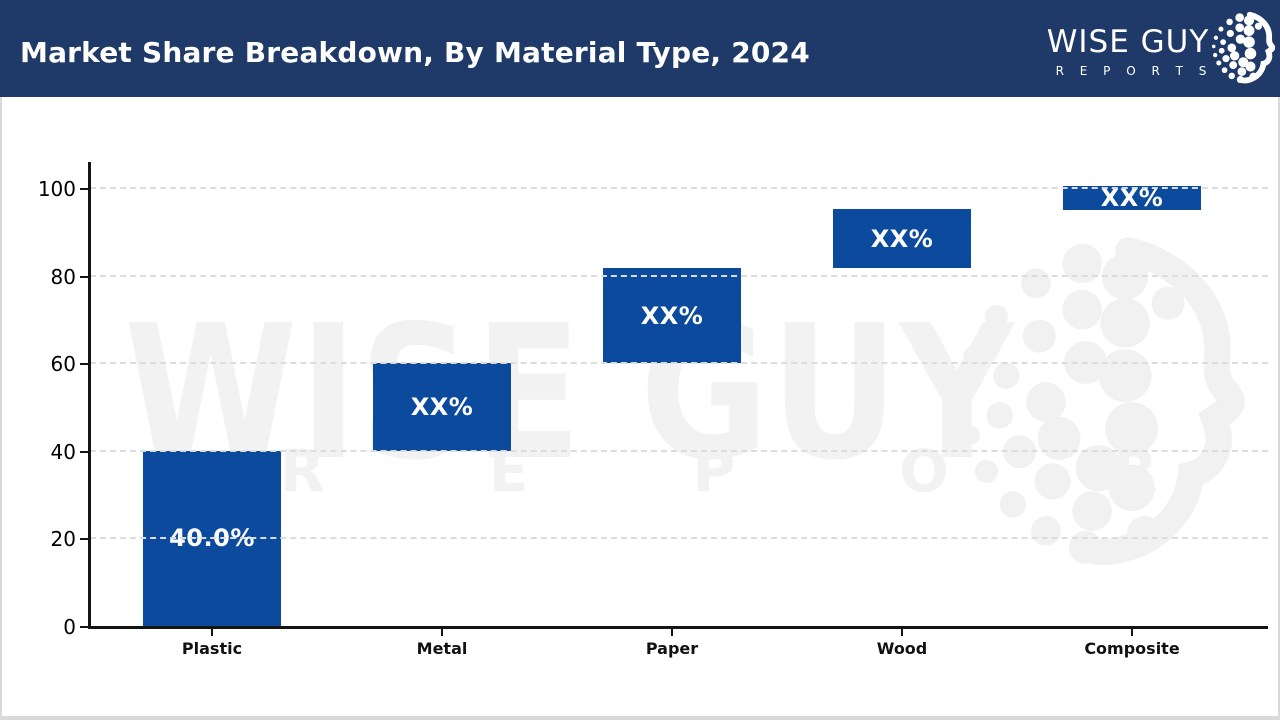 Image resolution: width=1280 pixels, height=720 pixels. What do you see at coordinates (1100, 401) in the screenshot?
I see `watermark-head-icon` at bounding box center [1100, 401].